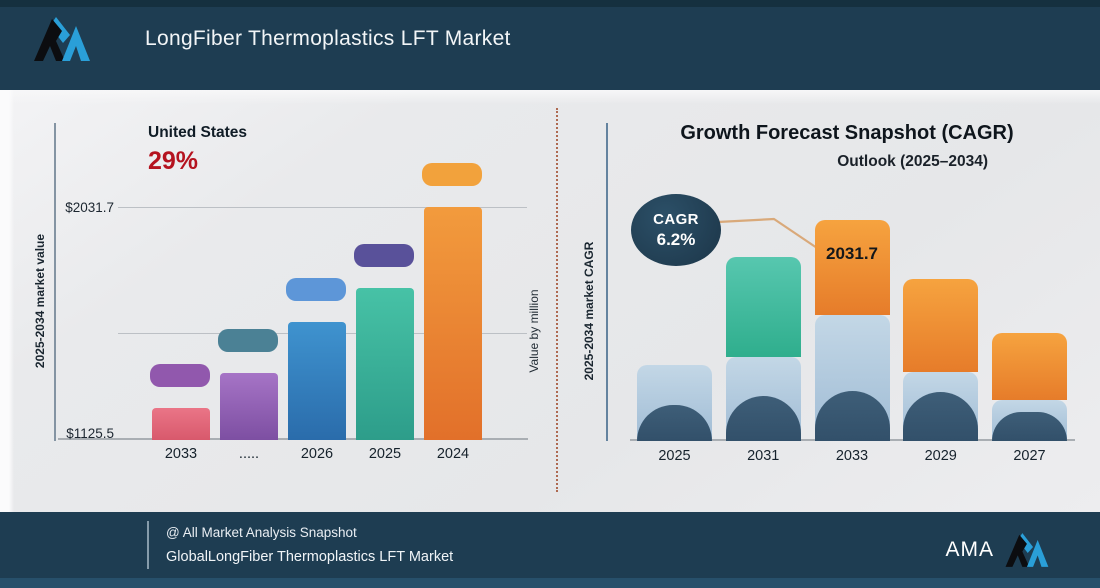  What do you see at coordinates (40, 301) in the screenshot?
I see `left-y-axis-title: 2025-2034 market value` at bounding box center [40, 301].